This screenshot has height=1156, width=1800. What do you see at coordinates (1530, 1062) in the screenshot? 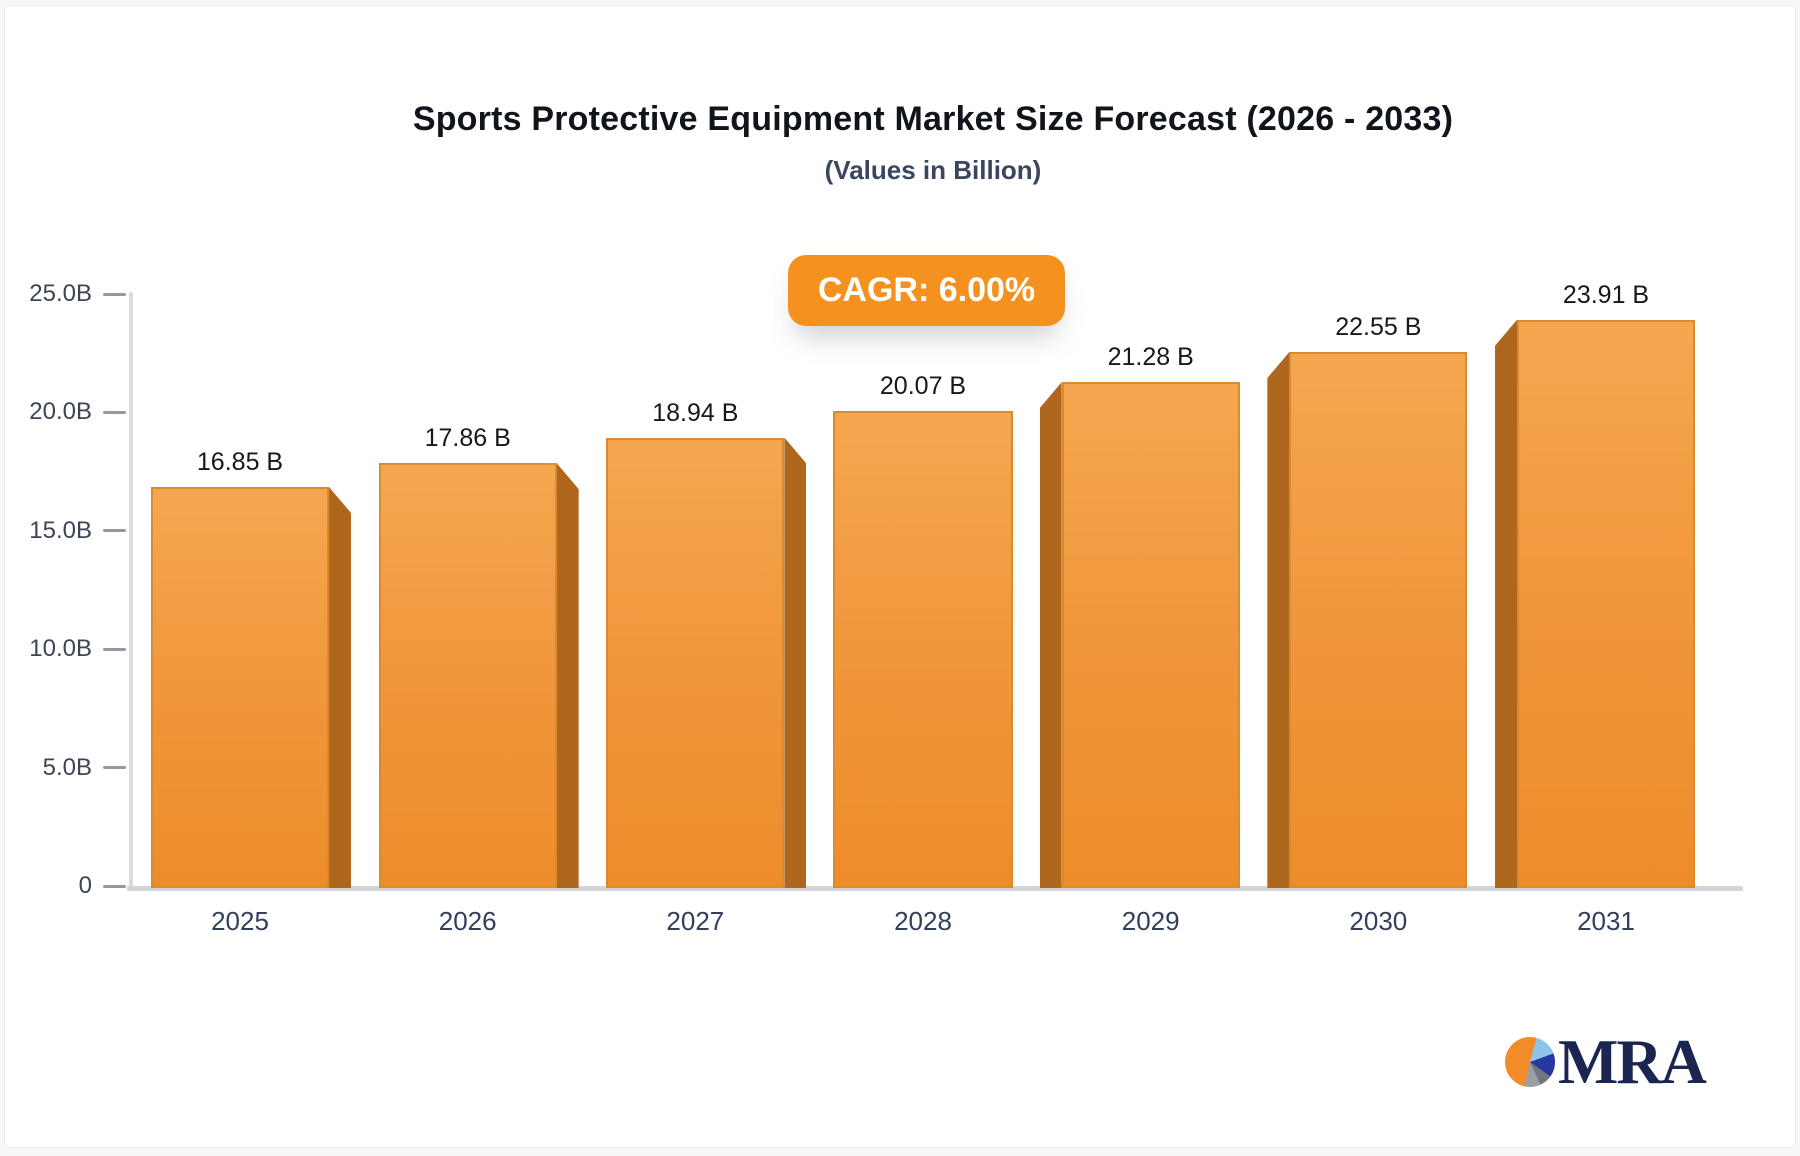
I see `pie-chart-logo-icon` at bounding box center [1530, 1062].